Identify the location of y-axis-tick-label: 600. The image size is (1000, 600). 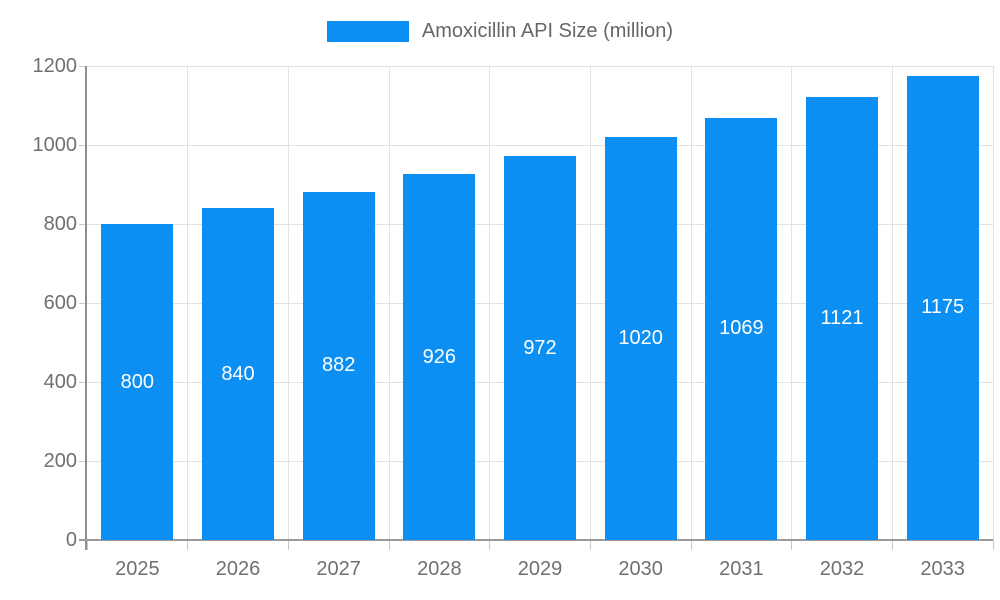
(60, 303).